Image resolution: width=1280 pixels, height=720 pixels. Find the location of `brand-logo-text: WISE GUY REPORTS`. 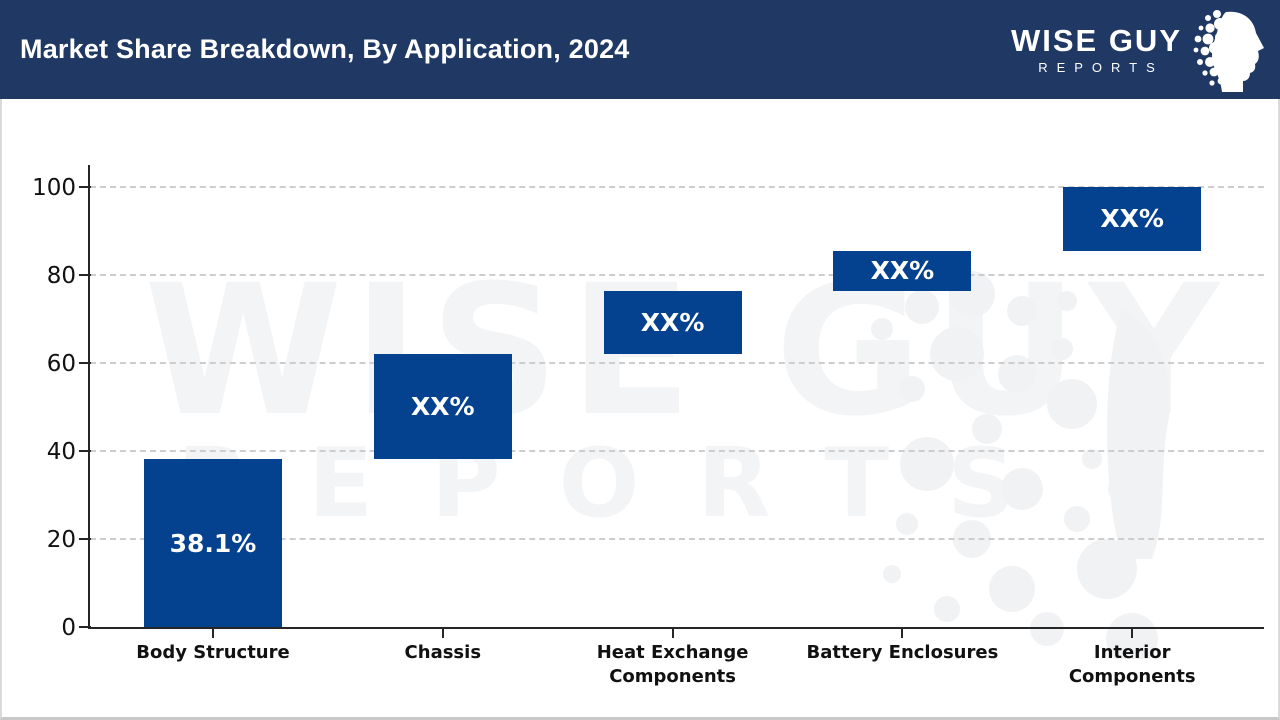

brand-logo-text: WISE GUY REPORTS is located at coordinates (1096, 50).